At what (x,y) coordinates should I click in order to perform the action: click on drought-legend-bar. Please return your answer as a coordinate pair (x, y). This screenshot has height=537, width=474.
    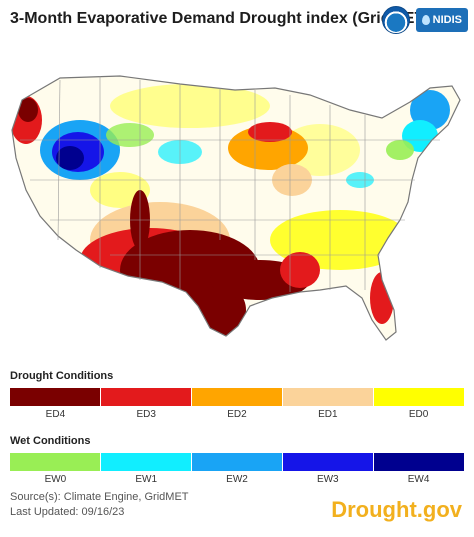
    Looking at the image, I should click on (237, 397).